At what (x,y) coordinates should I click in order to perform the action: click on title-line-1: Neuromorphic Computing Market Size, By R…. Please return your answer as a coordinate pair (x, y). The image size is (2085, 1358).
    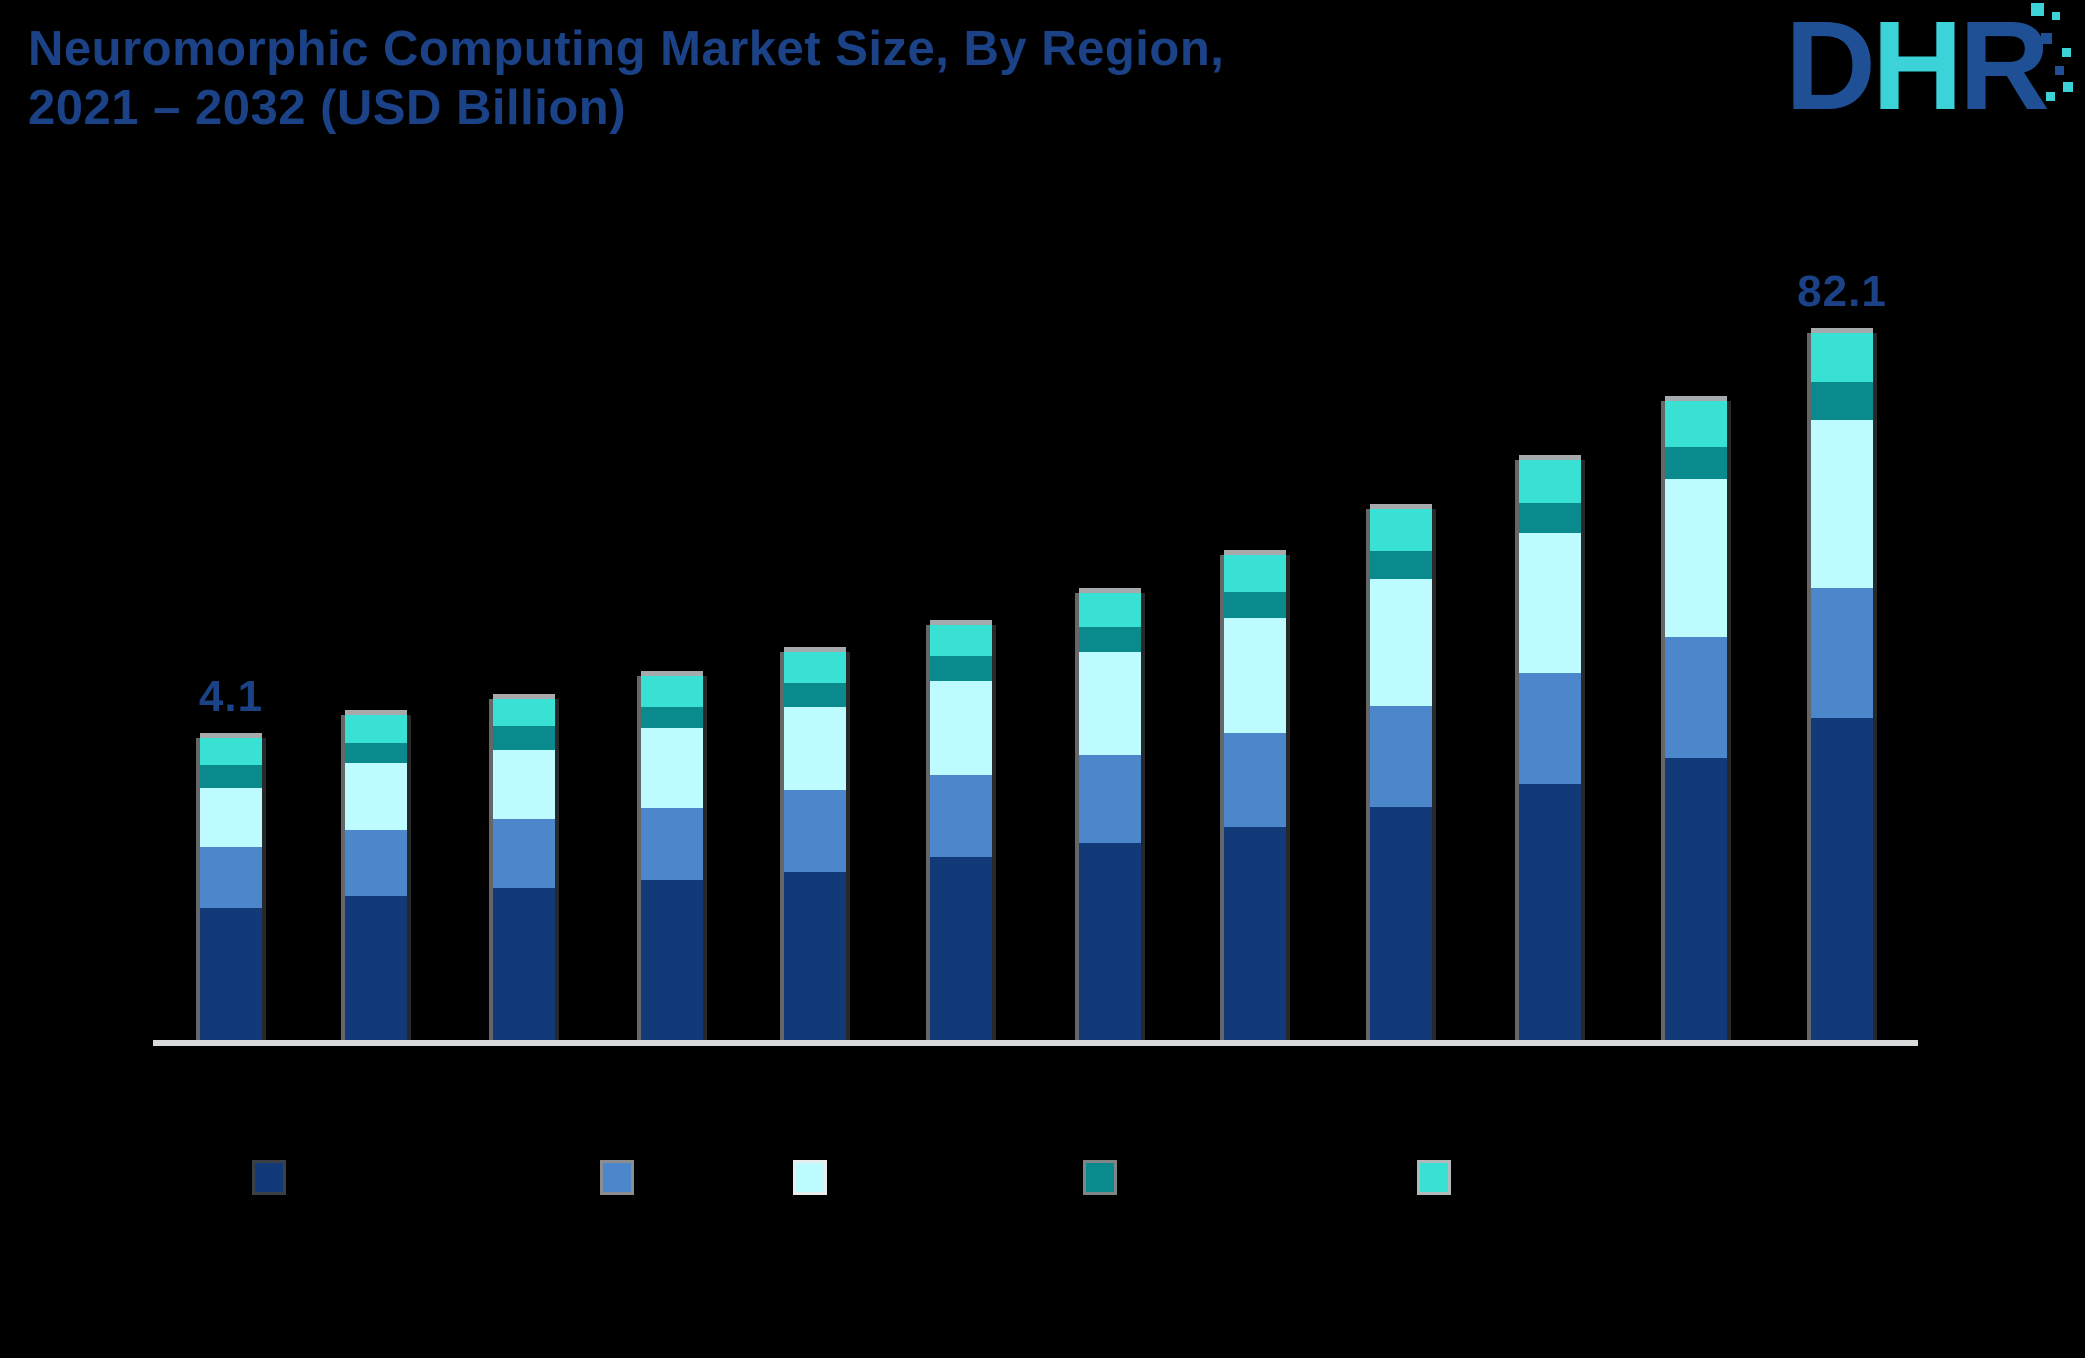
    Looking at the image, I should click on (626, 49).